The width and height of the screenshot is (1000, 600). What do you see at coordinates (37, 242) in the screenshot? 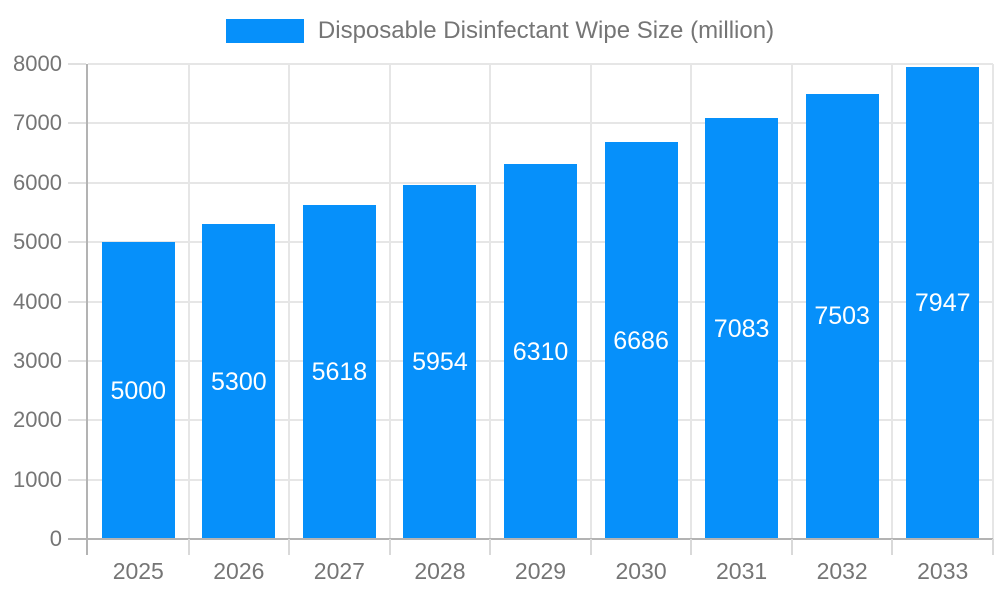
I see `y-tick-label: 5000` at bounding box center [37, 242].